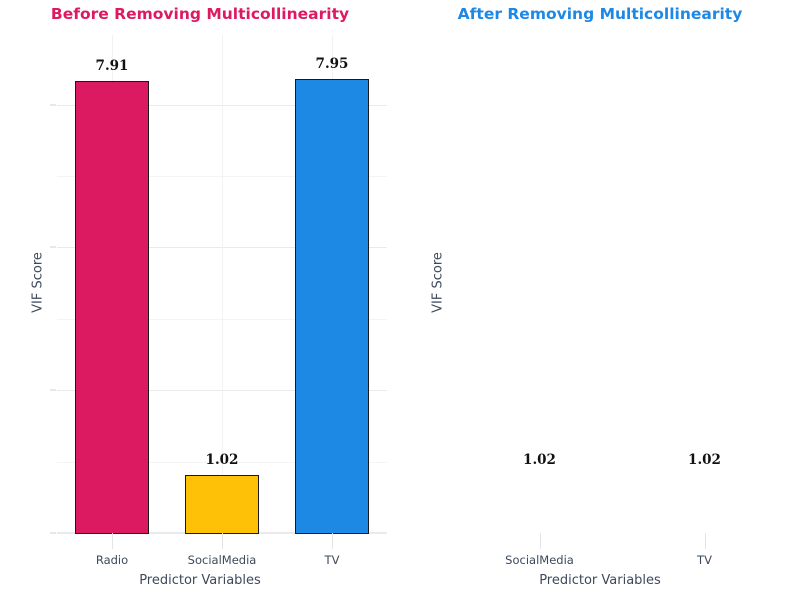 This screenshot has height=600, width=800. I want to click on y-axis-label-before: VIF Score, so click(38, 282).